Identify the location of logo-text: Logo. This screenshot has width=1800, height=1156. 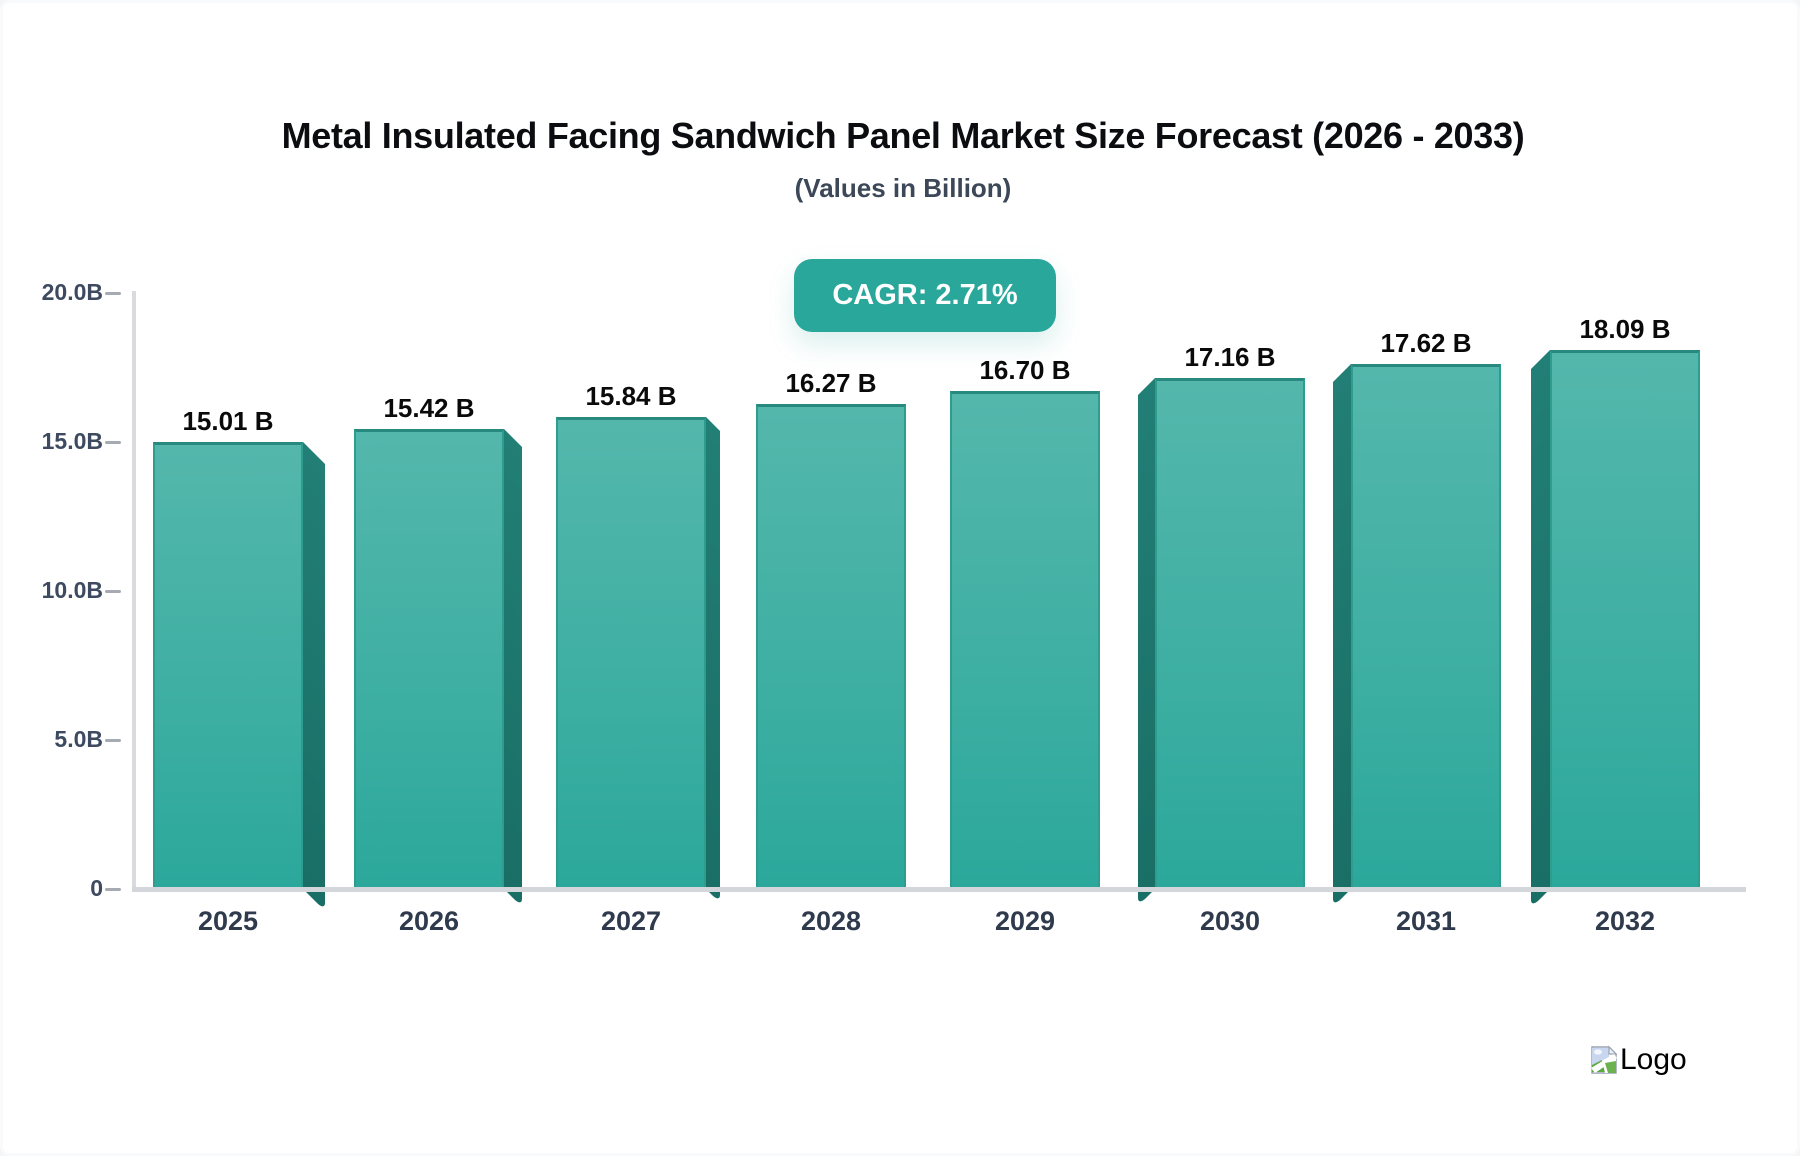
(1653, 1059).